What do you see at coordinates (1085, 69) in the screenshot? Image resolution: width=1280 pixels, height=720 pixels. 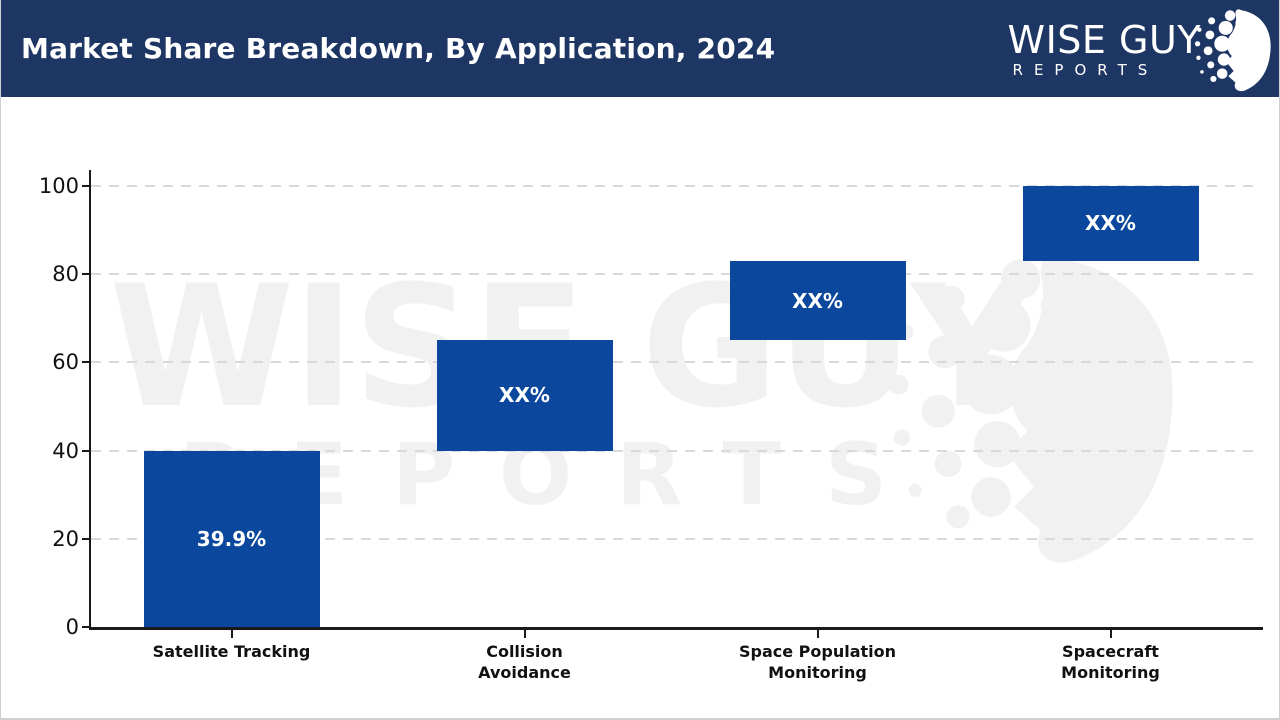 I see `wiseguy-logo-reports: REPORTS` at bounding box center [1085, 69].